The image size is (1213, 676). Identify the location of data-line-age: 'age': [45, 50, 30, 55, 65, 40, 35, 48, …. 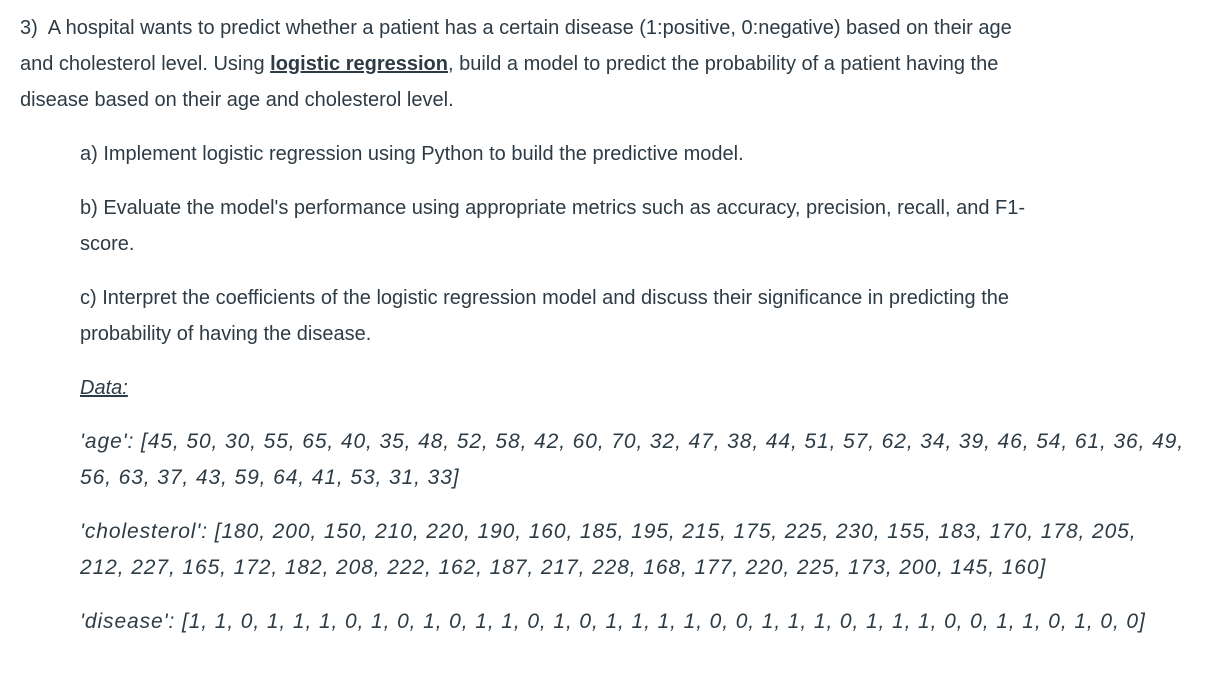
(632, 459).